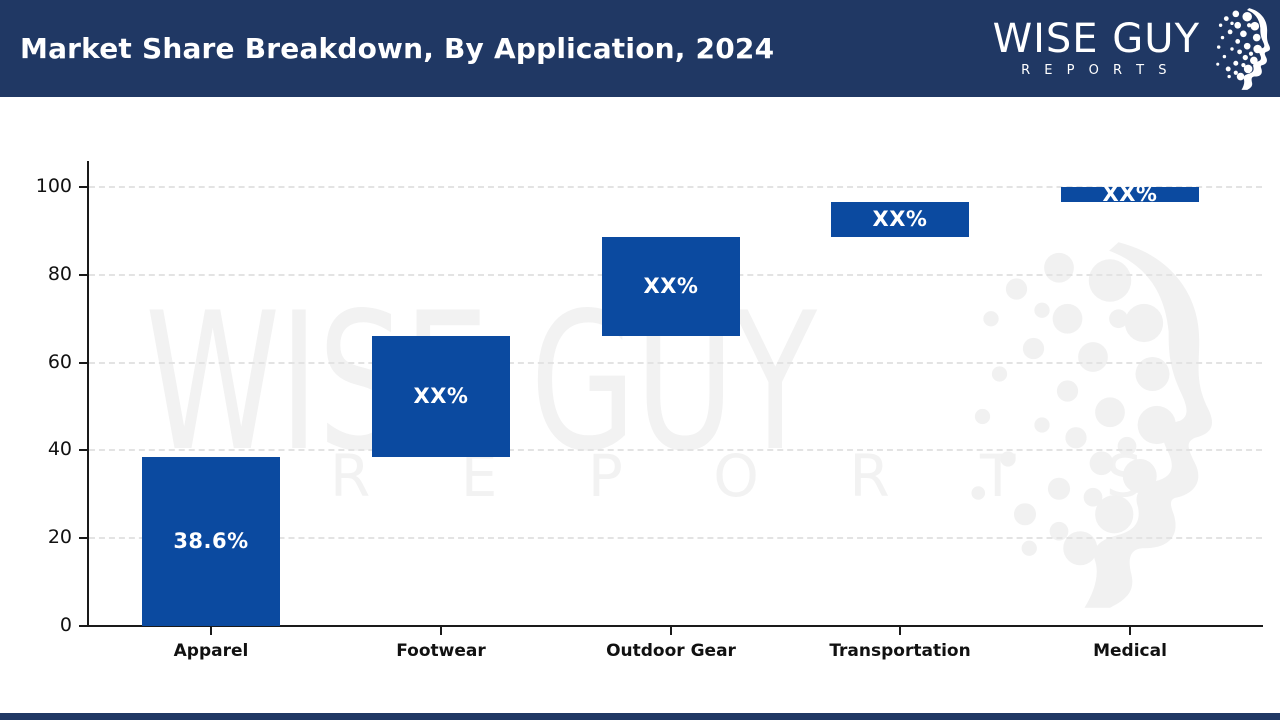 This screenshot has width=1280, height=720. What do you see at coordinates (441, 651) in the screenshot?
I see `x-label-footwear: Footwear` at bounding box center [441, 651].